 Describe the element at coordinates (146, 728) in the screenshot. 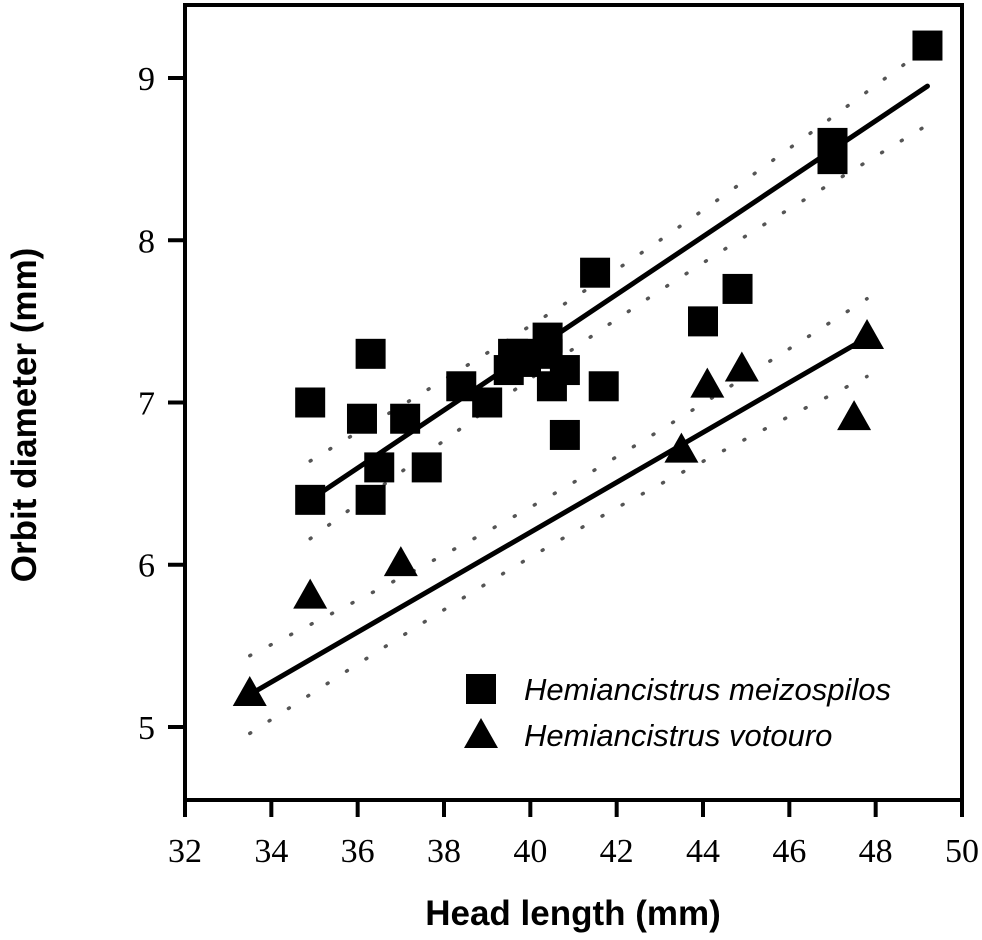

I see `y-tick-label: 5` at that location.